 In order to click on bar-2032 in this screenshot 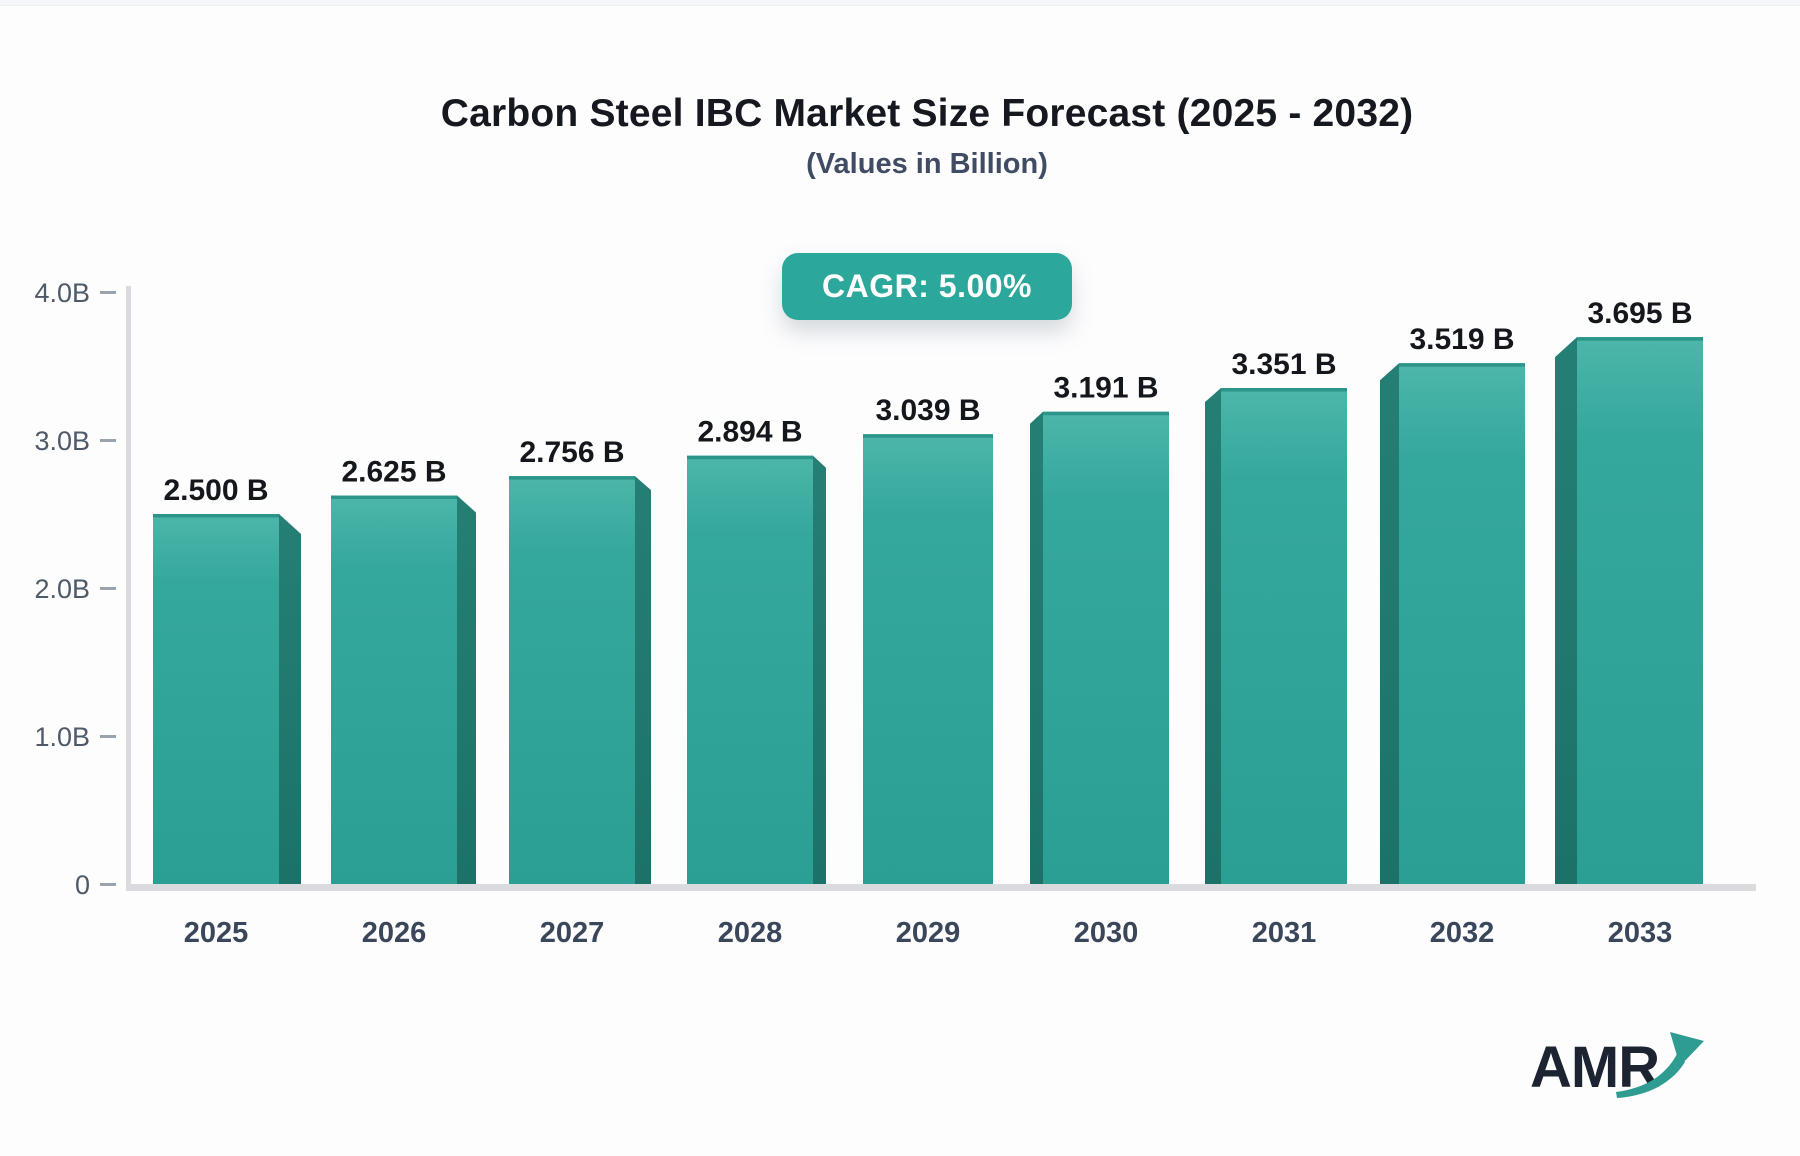, I will do `click(1462, 623)`.